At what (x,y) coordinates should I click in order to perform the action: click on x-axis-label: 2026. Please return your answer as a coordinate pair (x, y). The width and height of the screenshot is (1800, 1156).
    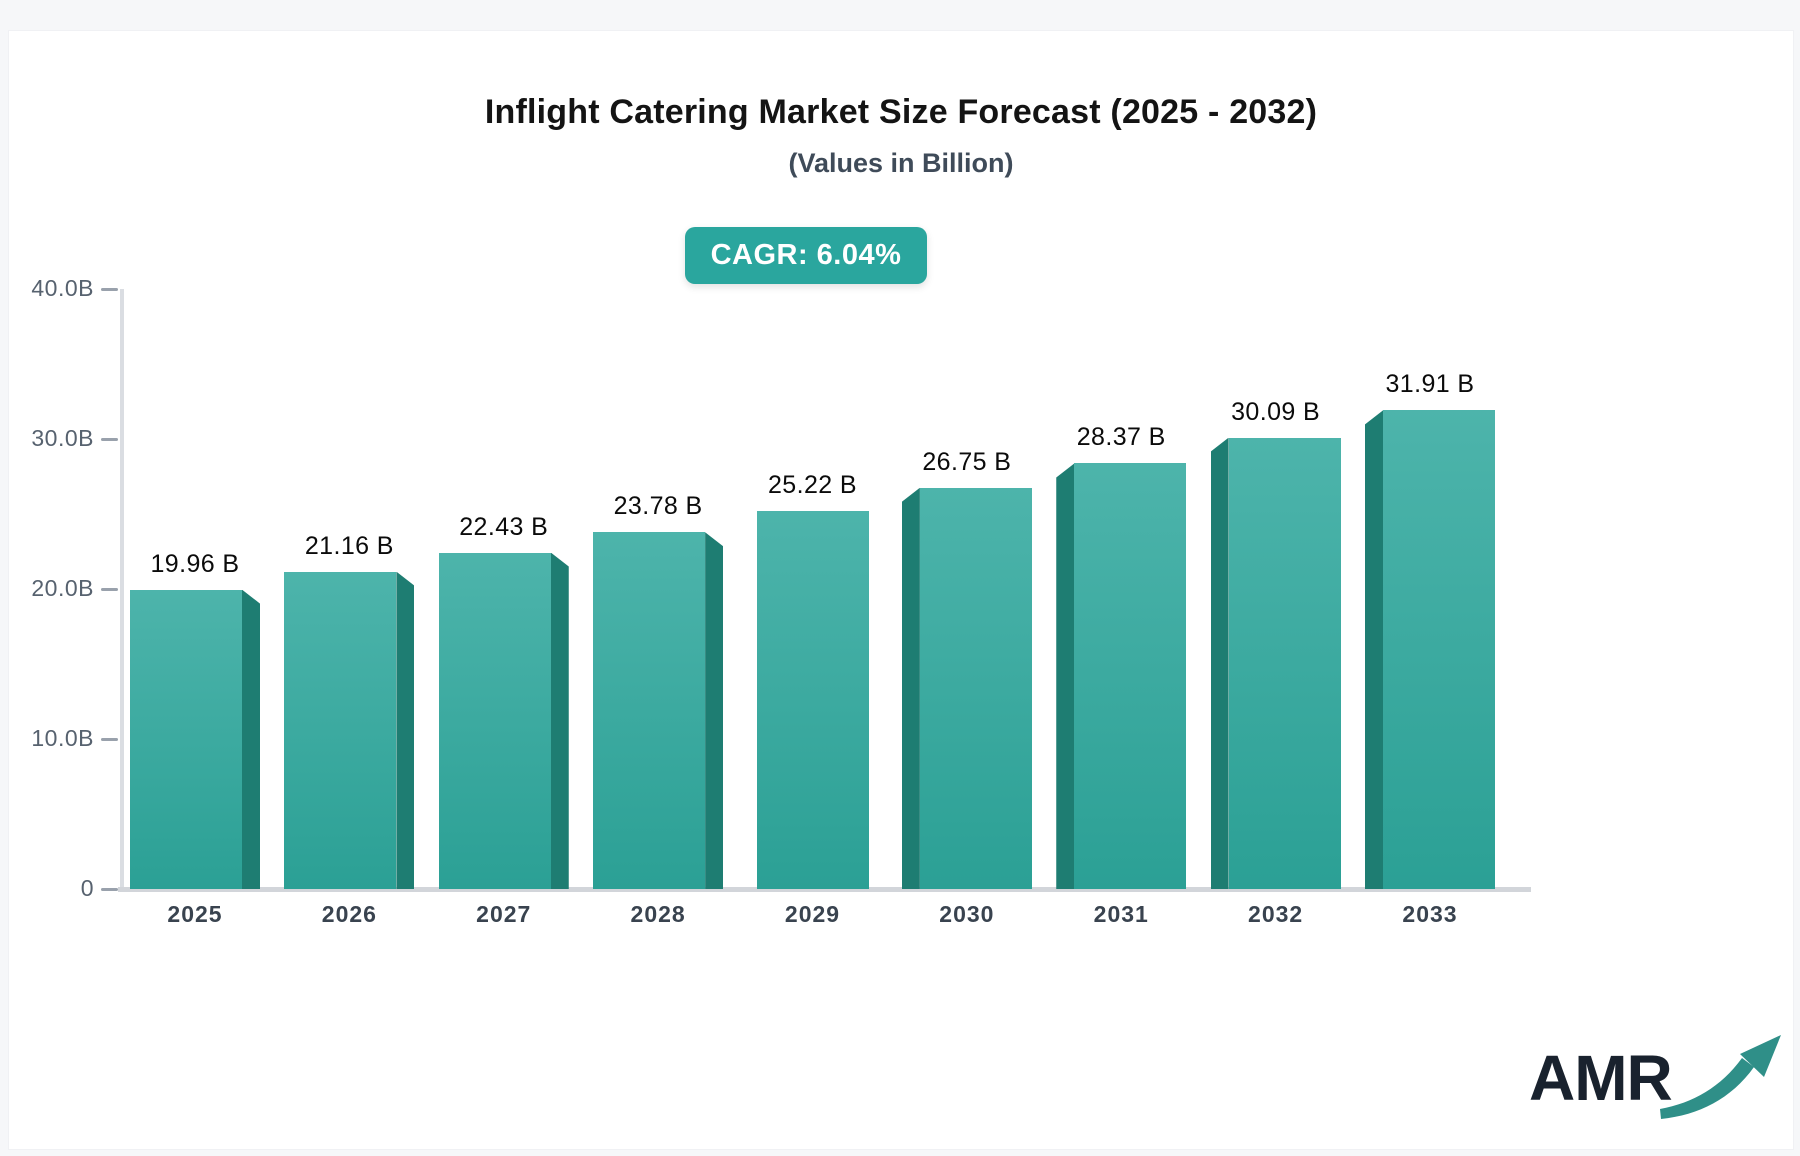
    Looking at the image, I should click on (349, 914).